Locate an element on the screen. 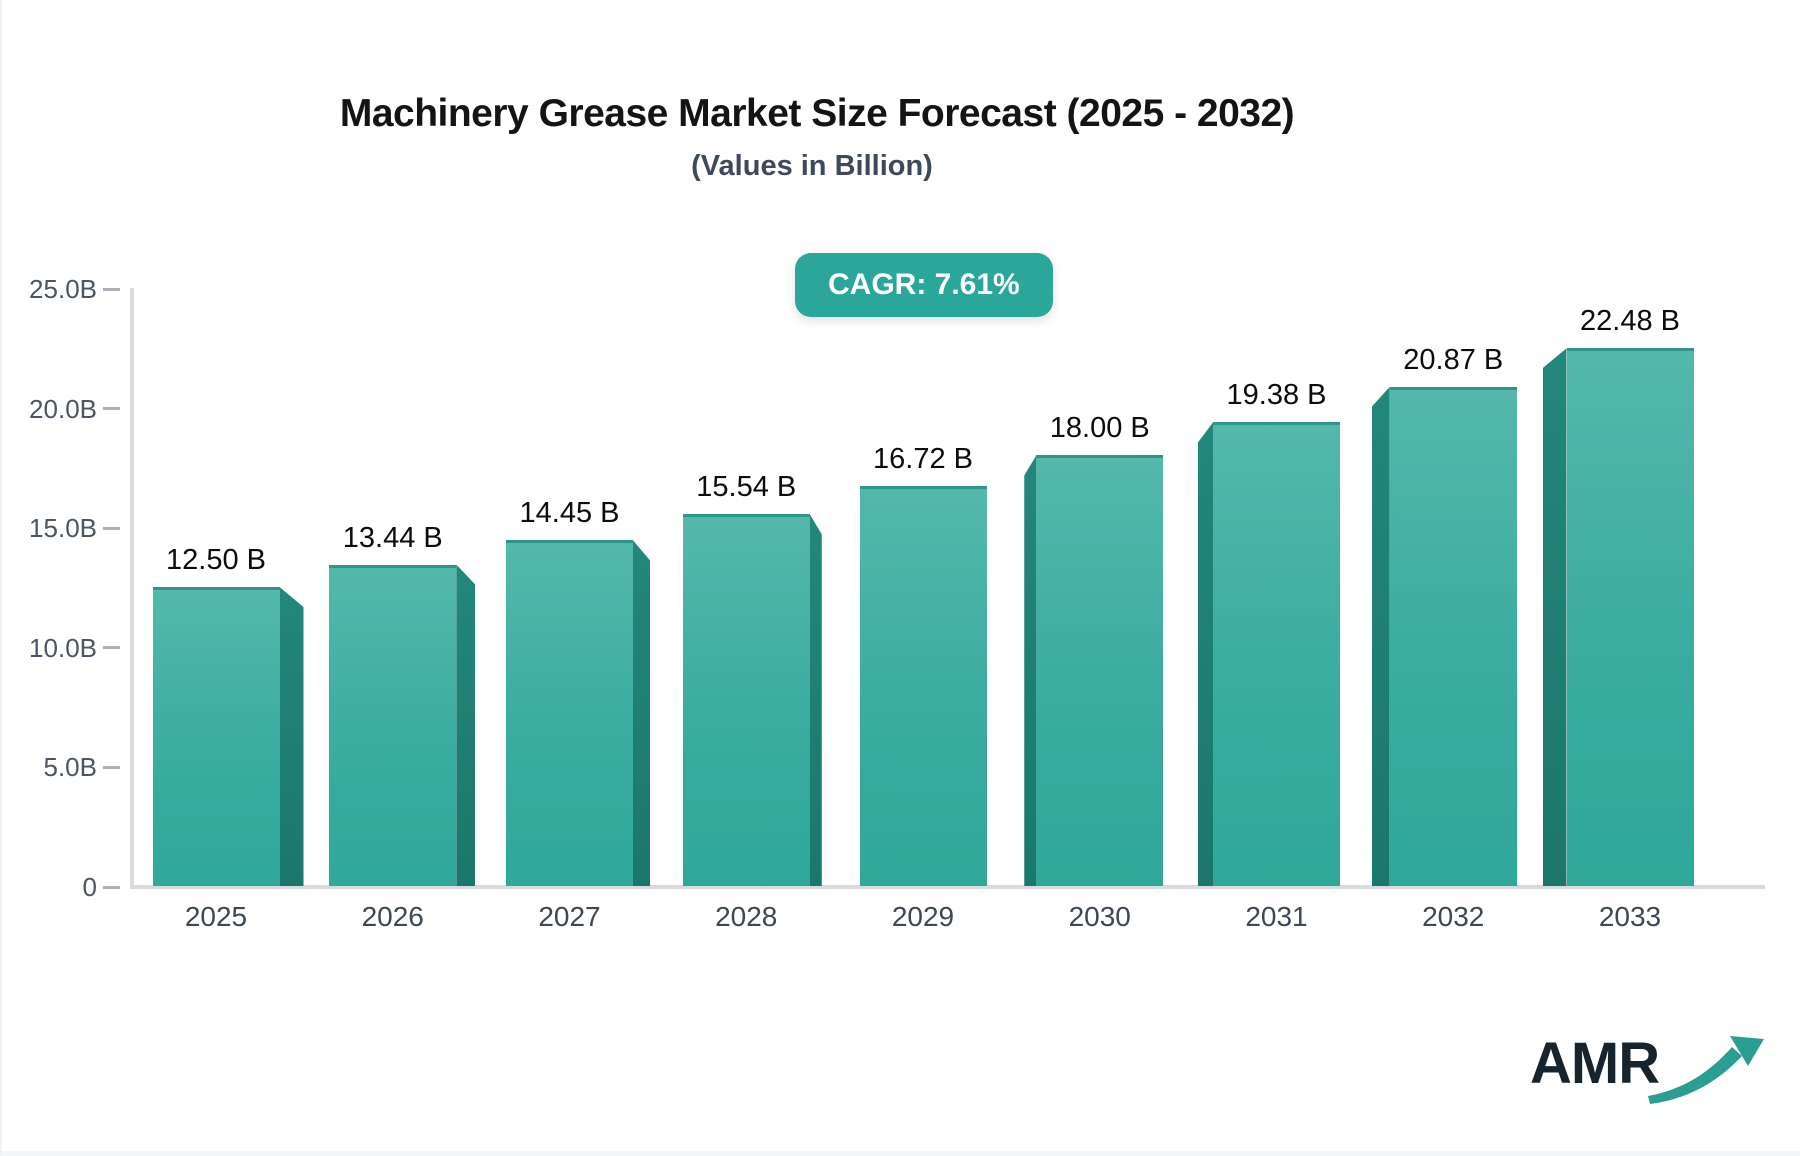 This screenshot has width=1800, height=1156. bar-2027 is located at coordinates (569, 713).